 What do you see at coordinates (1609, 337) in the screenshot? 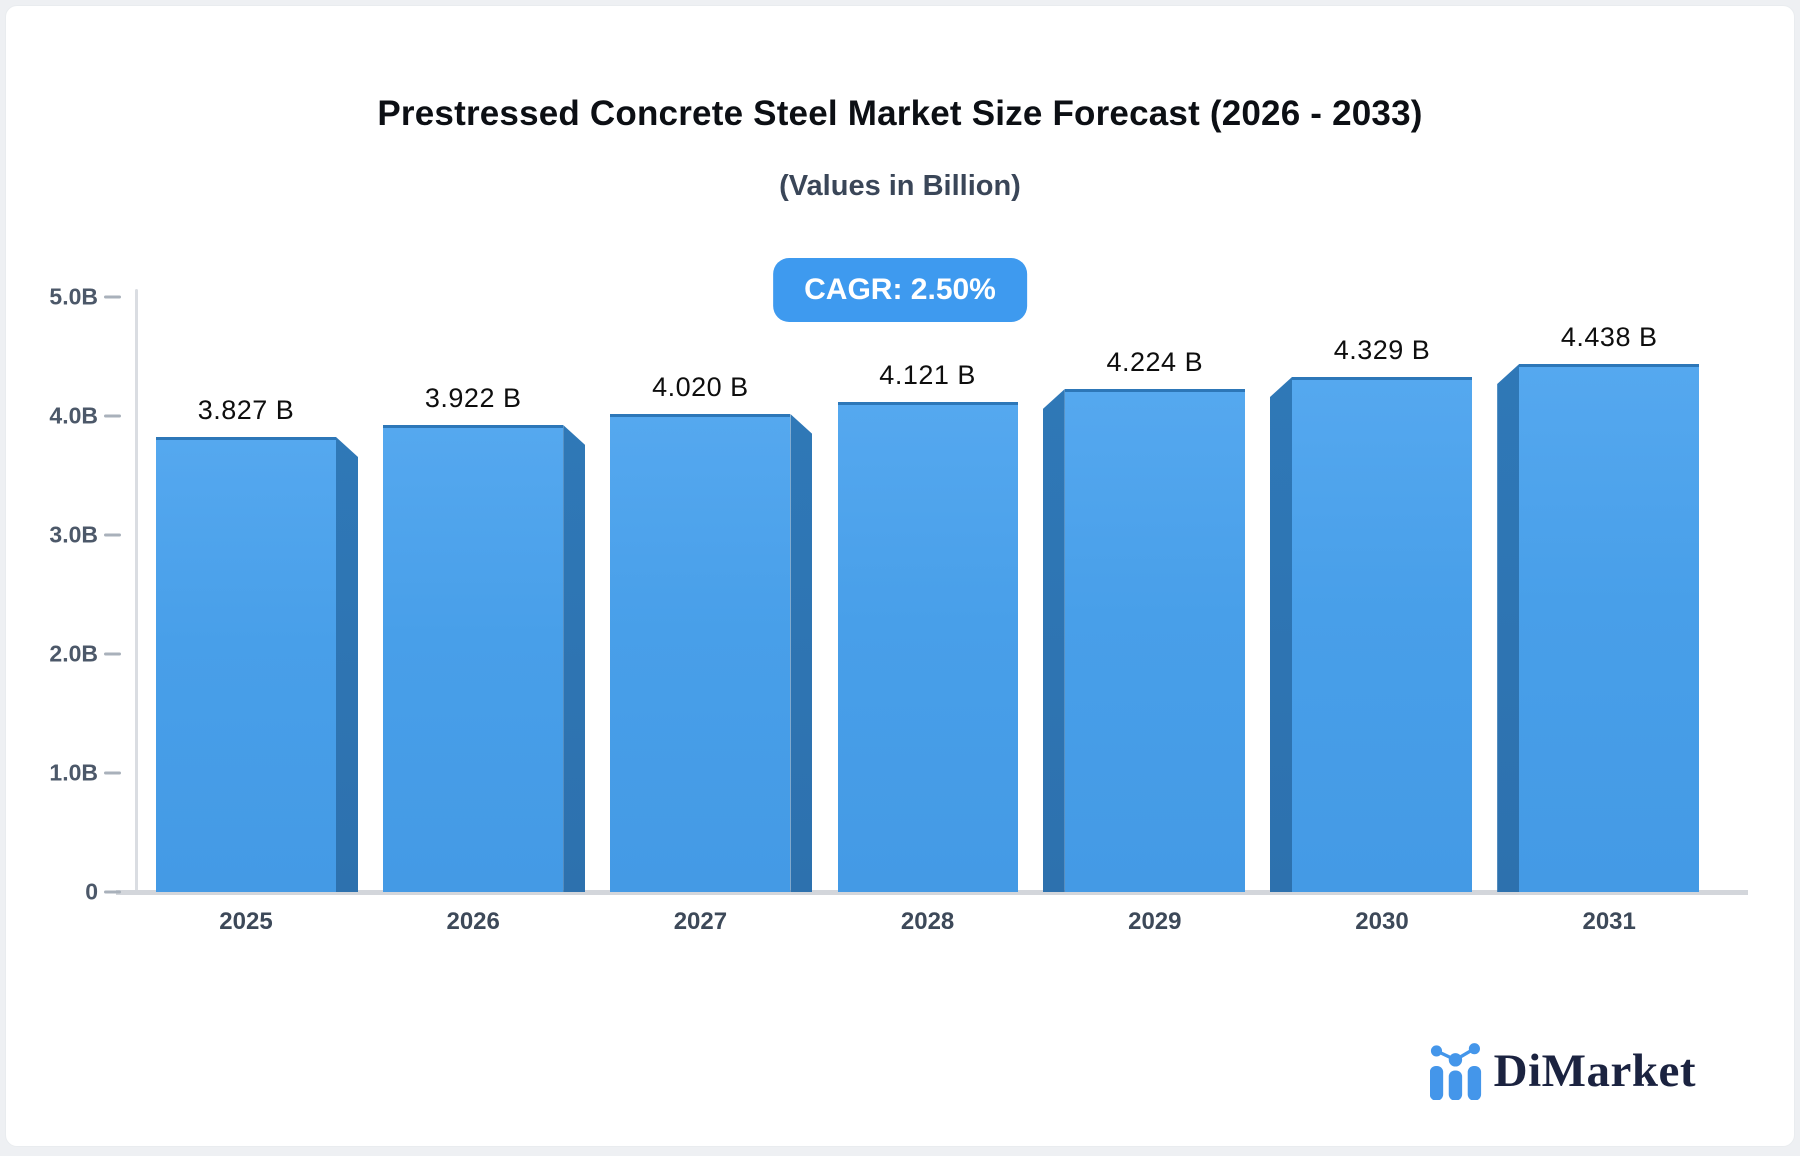
I see `bar-value-label-2031: 4.438 B` at bounding box center [1609, 337].